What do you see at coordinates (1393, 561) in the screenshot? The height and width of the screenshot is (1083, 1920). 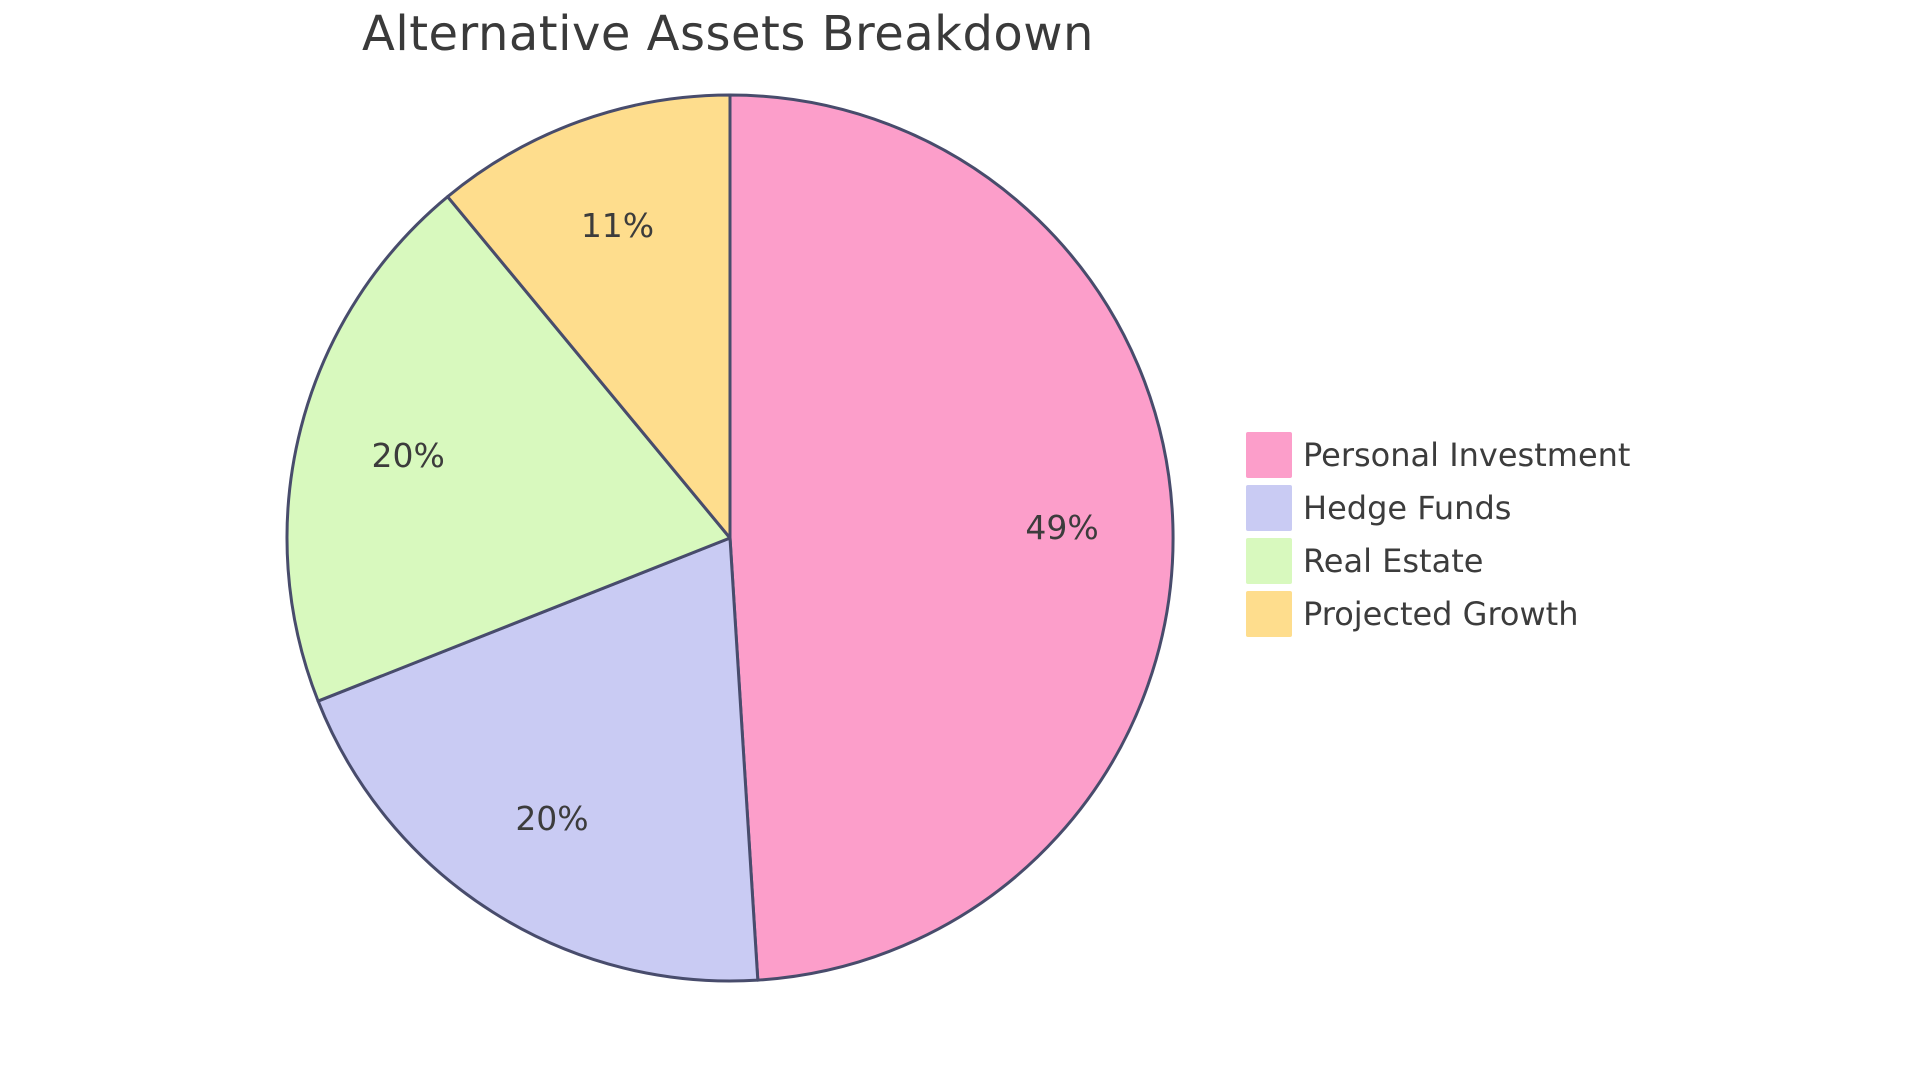 I see `legend-label: Real Estate` at bounding box center [1393, 561].